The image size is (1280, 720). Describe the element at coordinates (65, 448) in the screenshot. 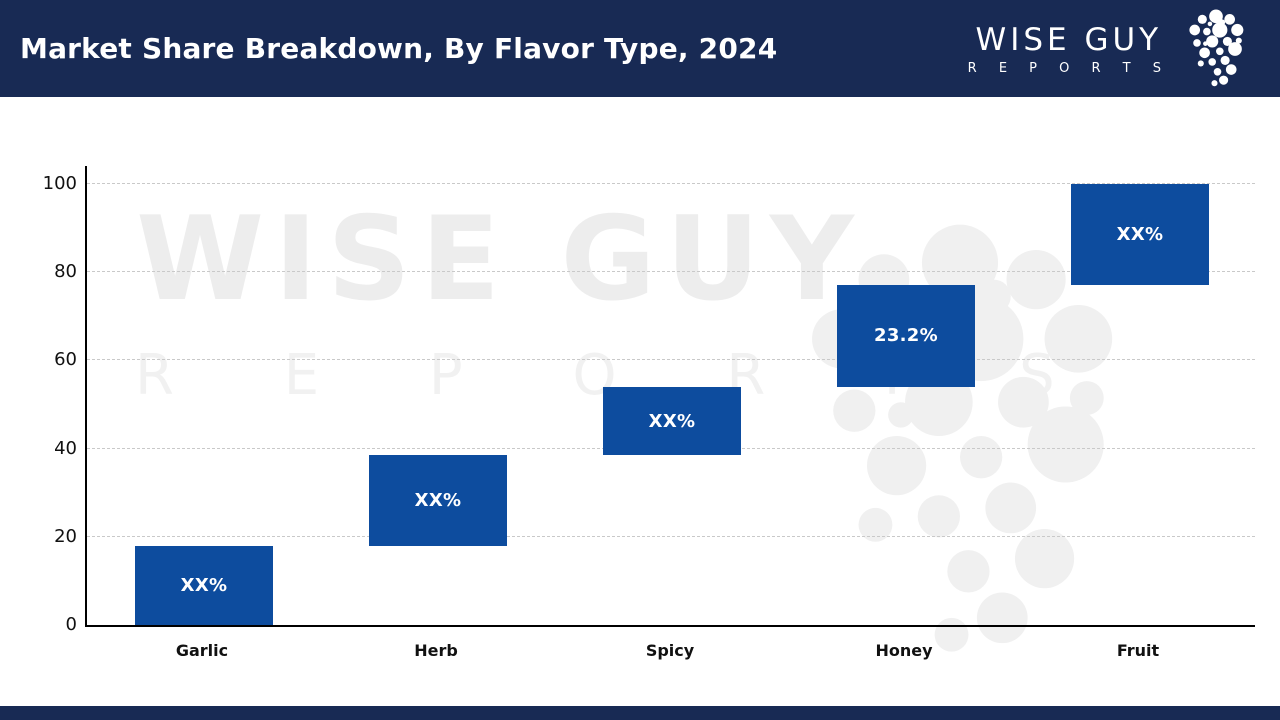

I see `y-tick-40: 40` at that location.